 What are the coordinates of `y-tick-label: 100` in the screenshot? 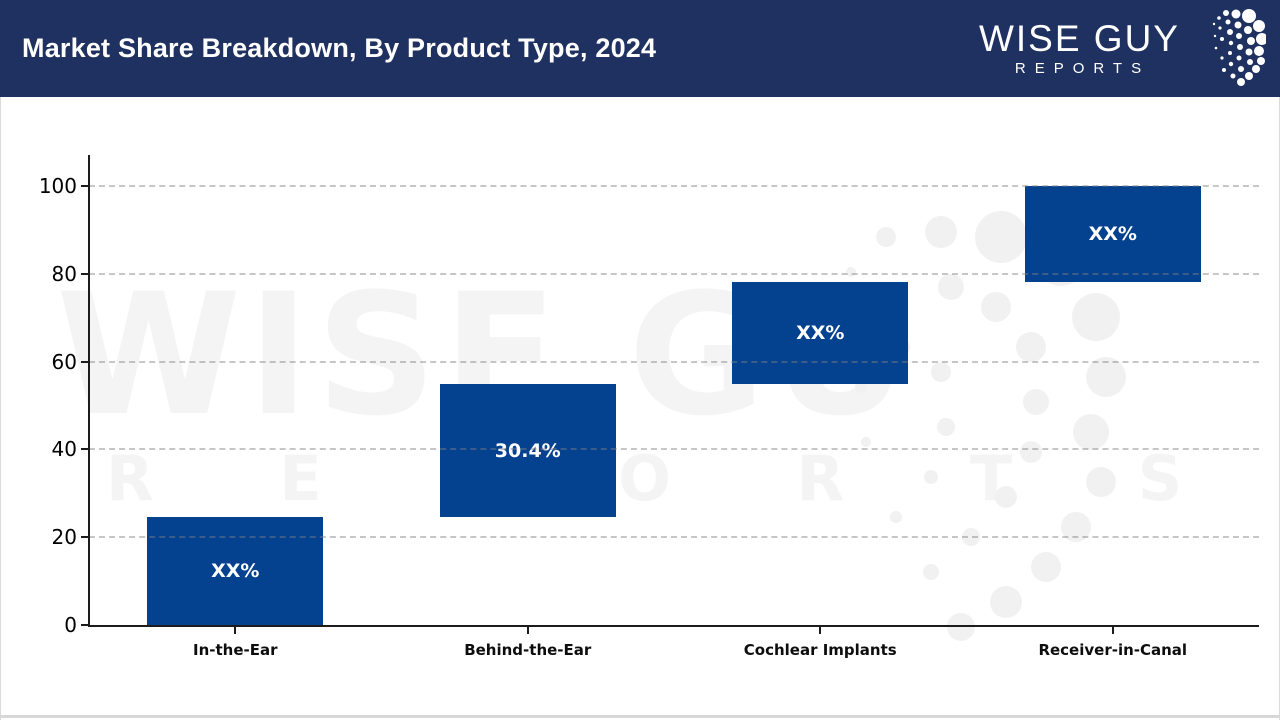 It's located at (57, 186).